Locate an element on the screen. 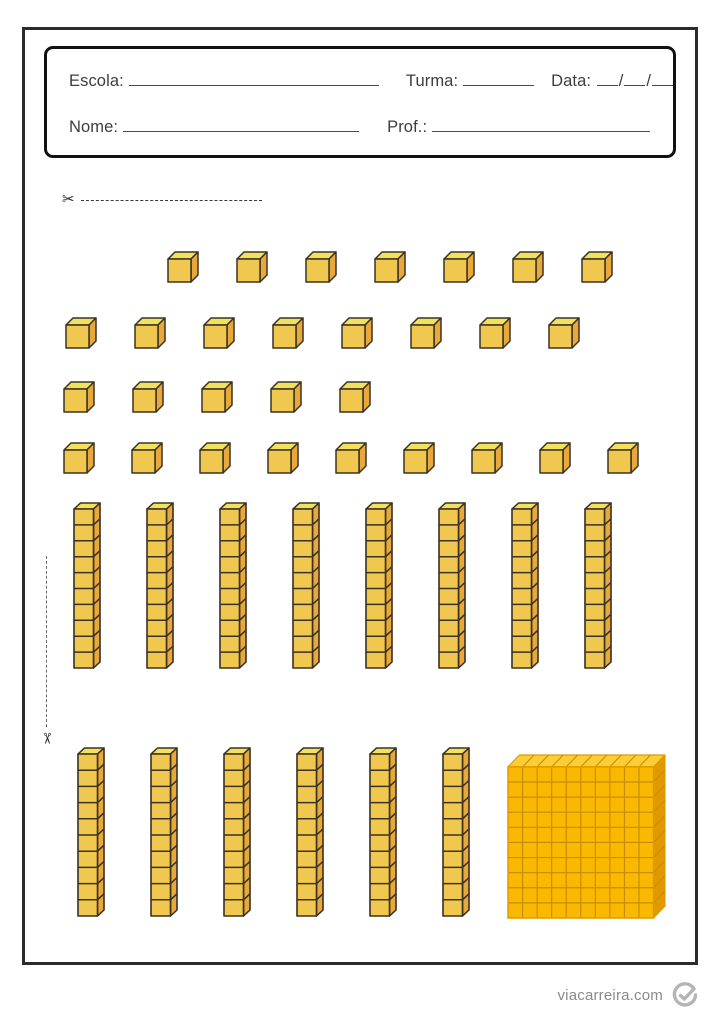 This screenshot has width=724, height=1024. data-month-slot is located at coordinates (635, 78).